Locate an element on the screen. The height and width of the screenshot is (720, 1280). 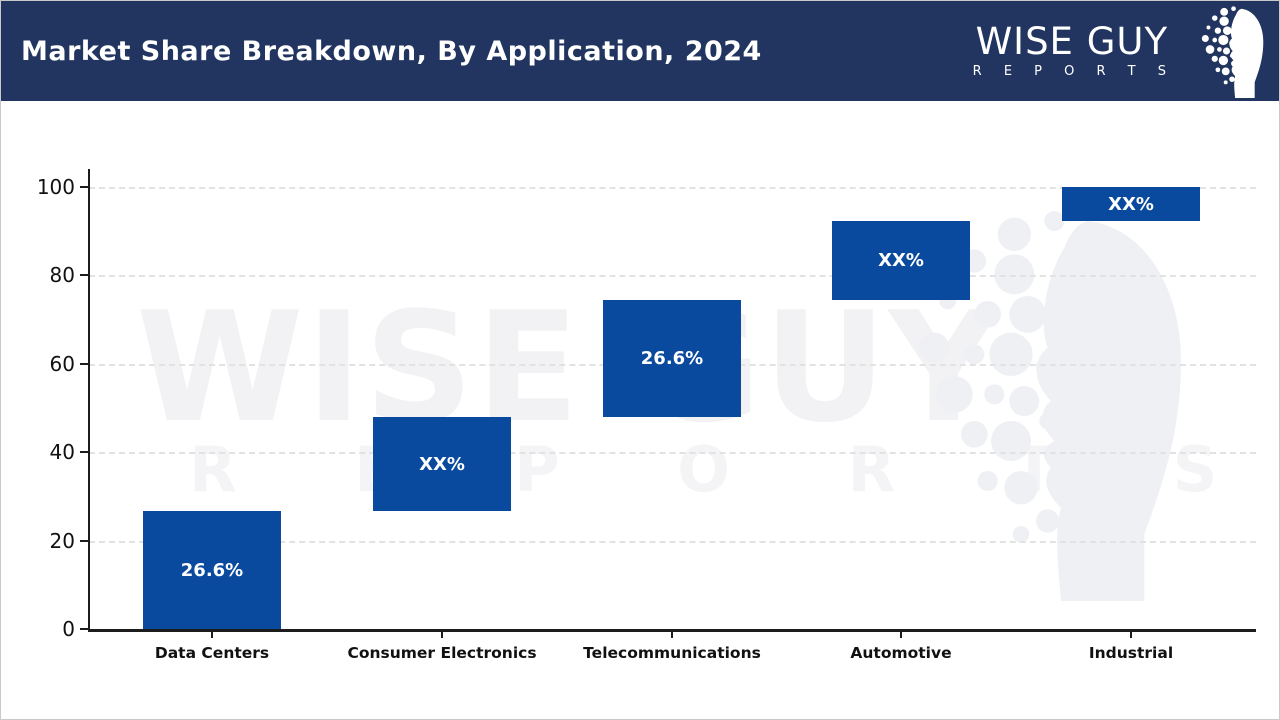
x-category-label-data-centers: Data Centers is located at coordinates (212, 653).